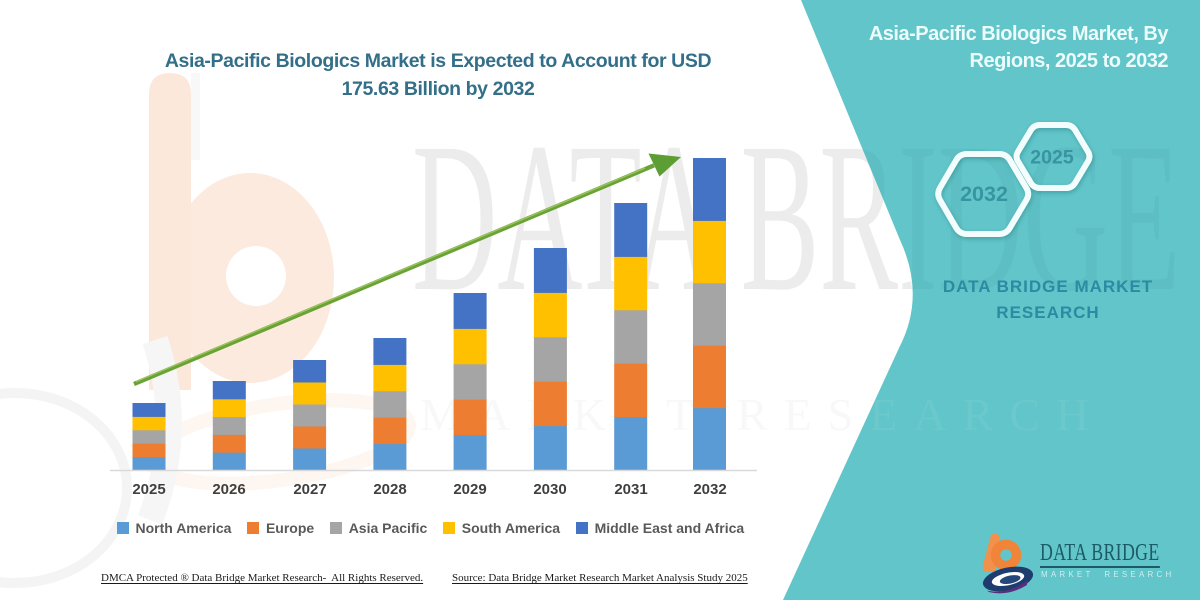 Image resolution: width=1200 pixels, height=600 pixels. What do you see at coordinates (1052, 158) in the screenshot?
I see `svg-text: 2025` at bounding box center [1052, 158].